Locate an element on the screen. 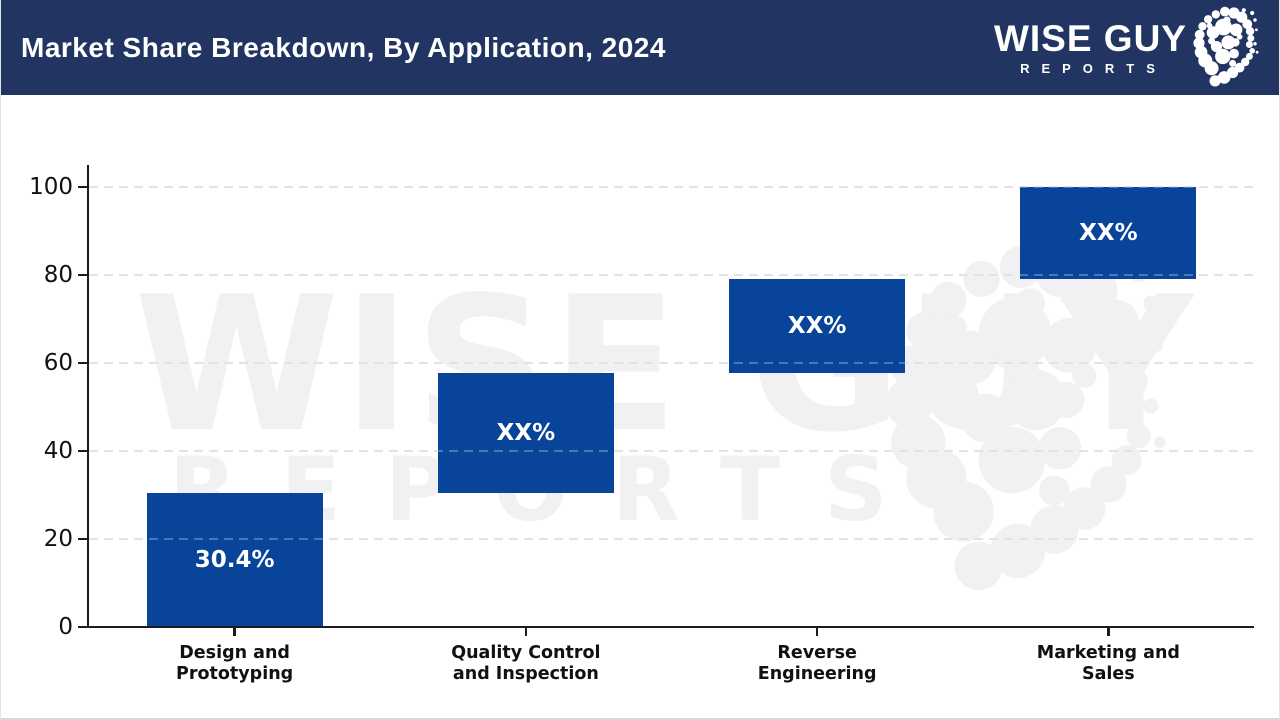 Image resolution: width=1280 pixels, height=720 pixels. y-axis-tick-label: 100 is located at coordinates (51, 187).